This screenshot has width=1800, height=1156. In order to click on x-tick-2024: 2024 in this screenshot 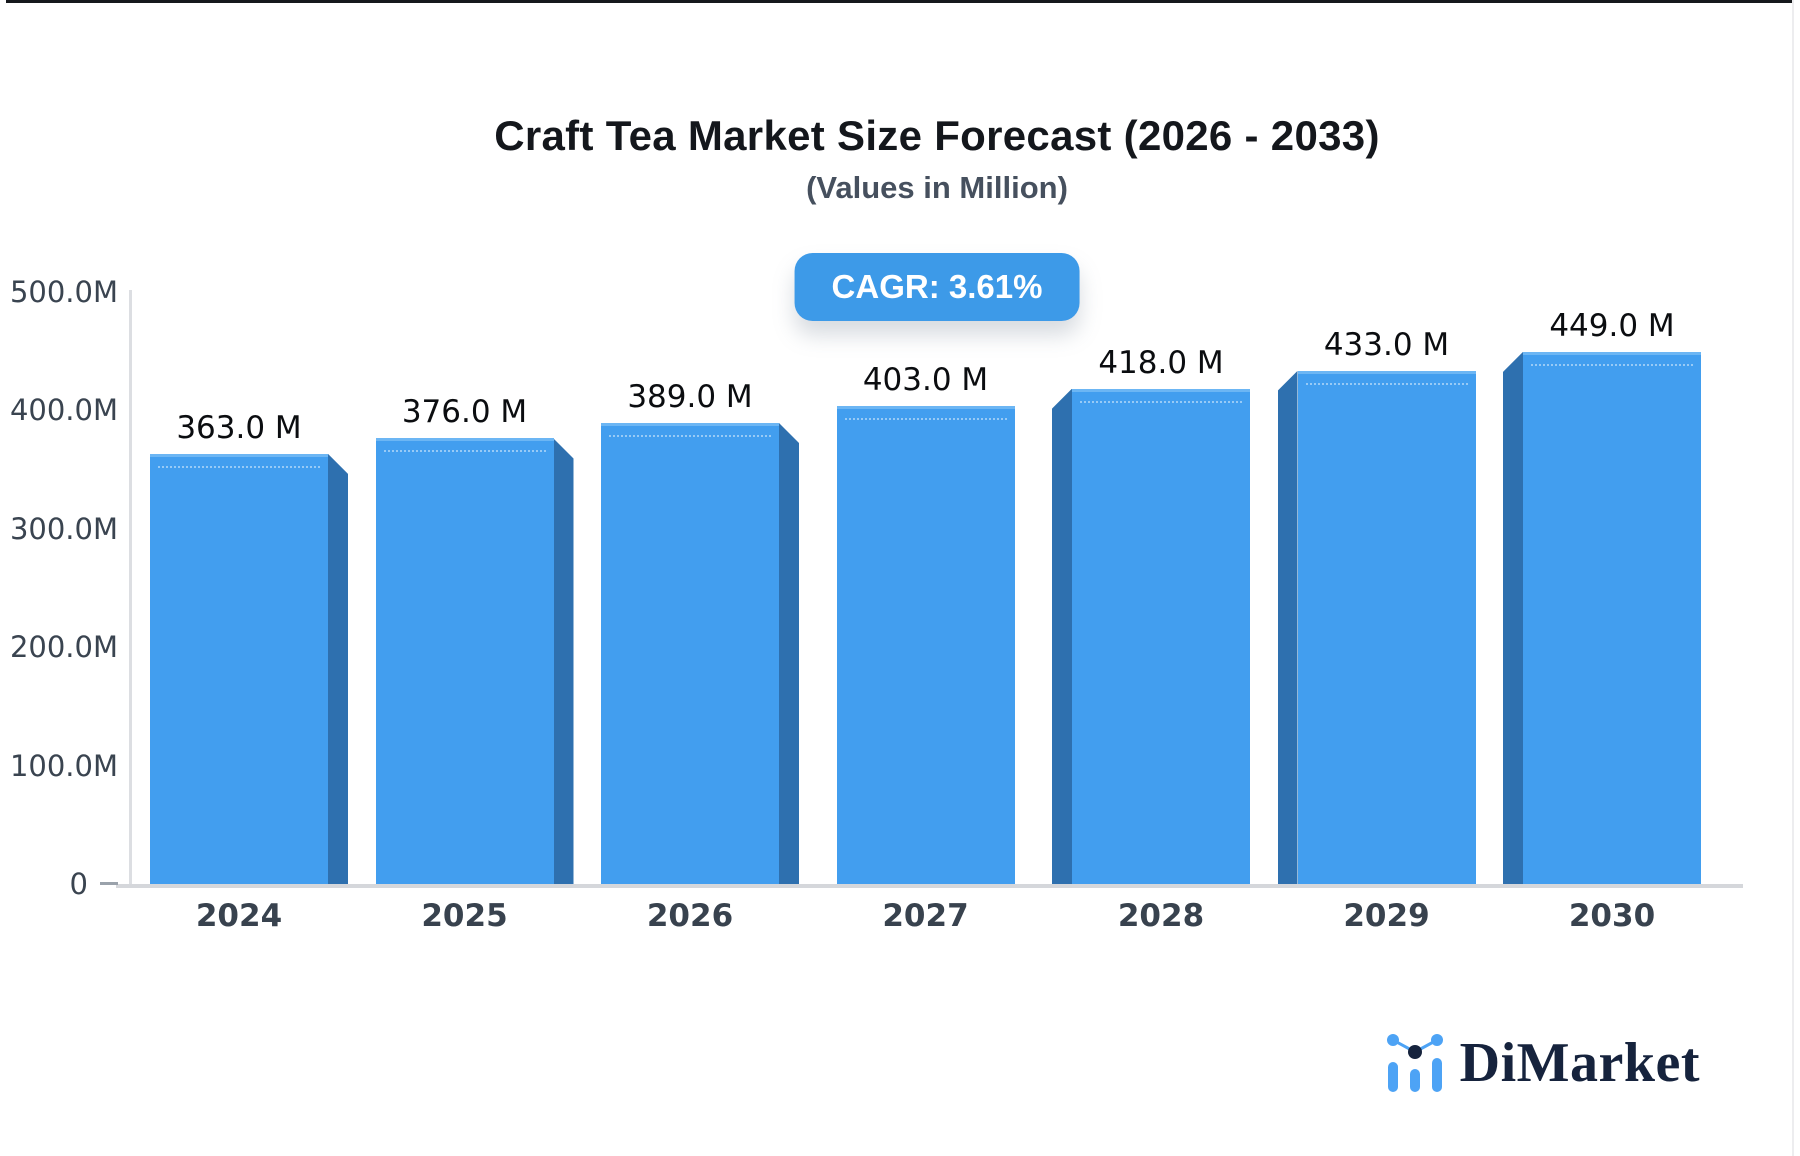, I will do `click(239, 916)`.